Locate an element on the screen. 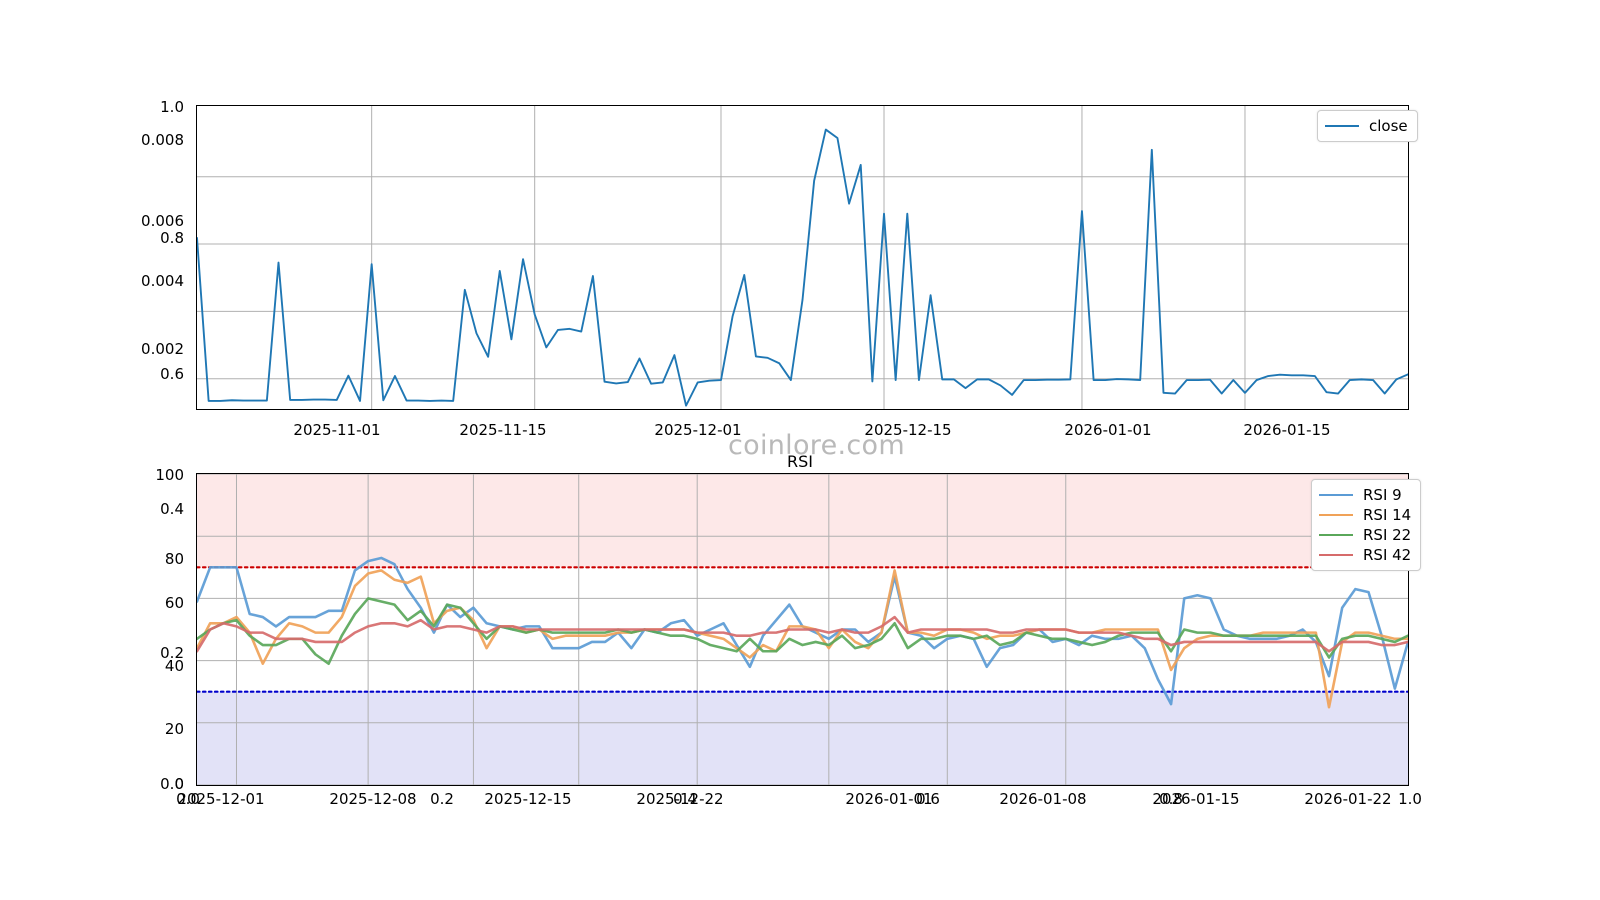 The width and height of the screenshot is (1600, 900). rsi-xtick-secondary-0.2: 0.2 is located at coordinates (442, 799).